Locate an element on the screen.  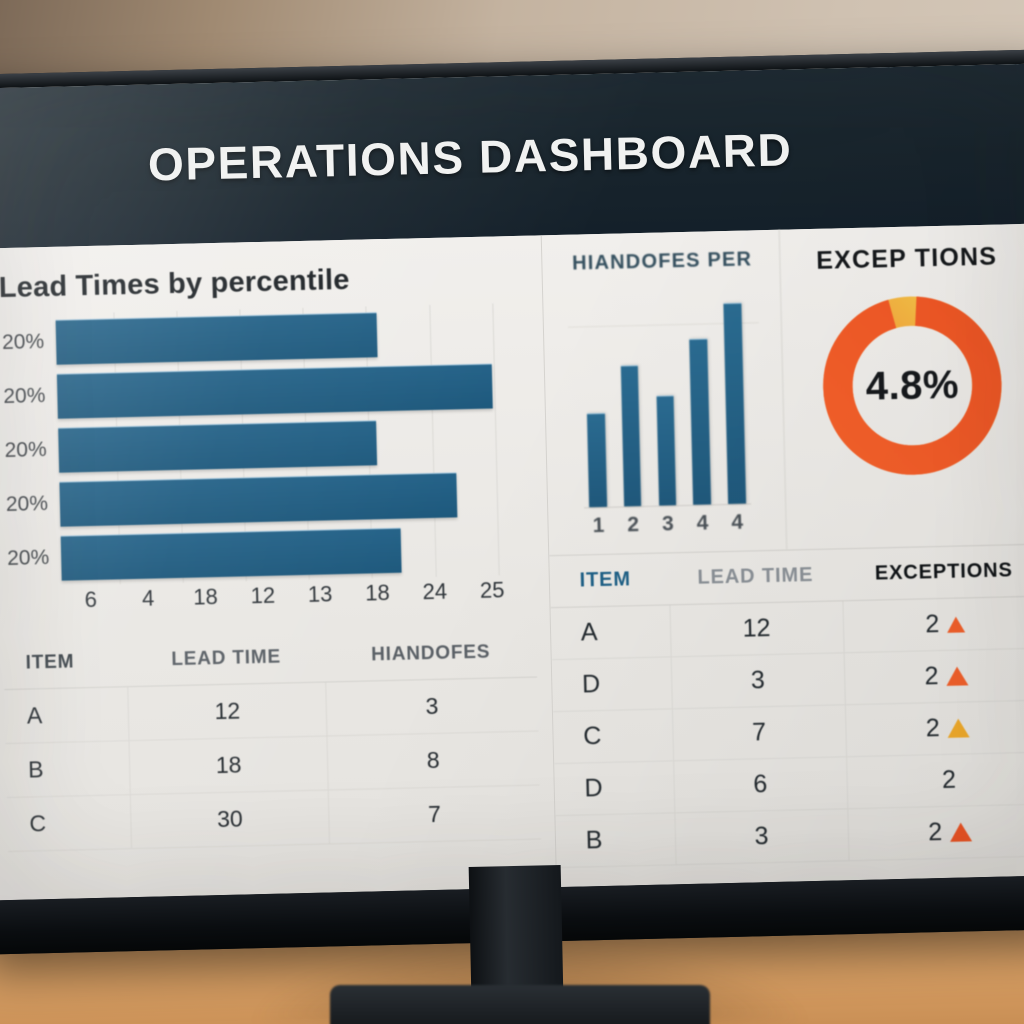
x-axis-tick-label: 12 is located at coordinates (263, 595).